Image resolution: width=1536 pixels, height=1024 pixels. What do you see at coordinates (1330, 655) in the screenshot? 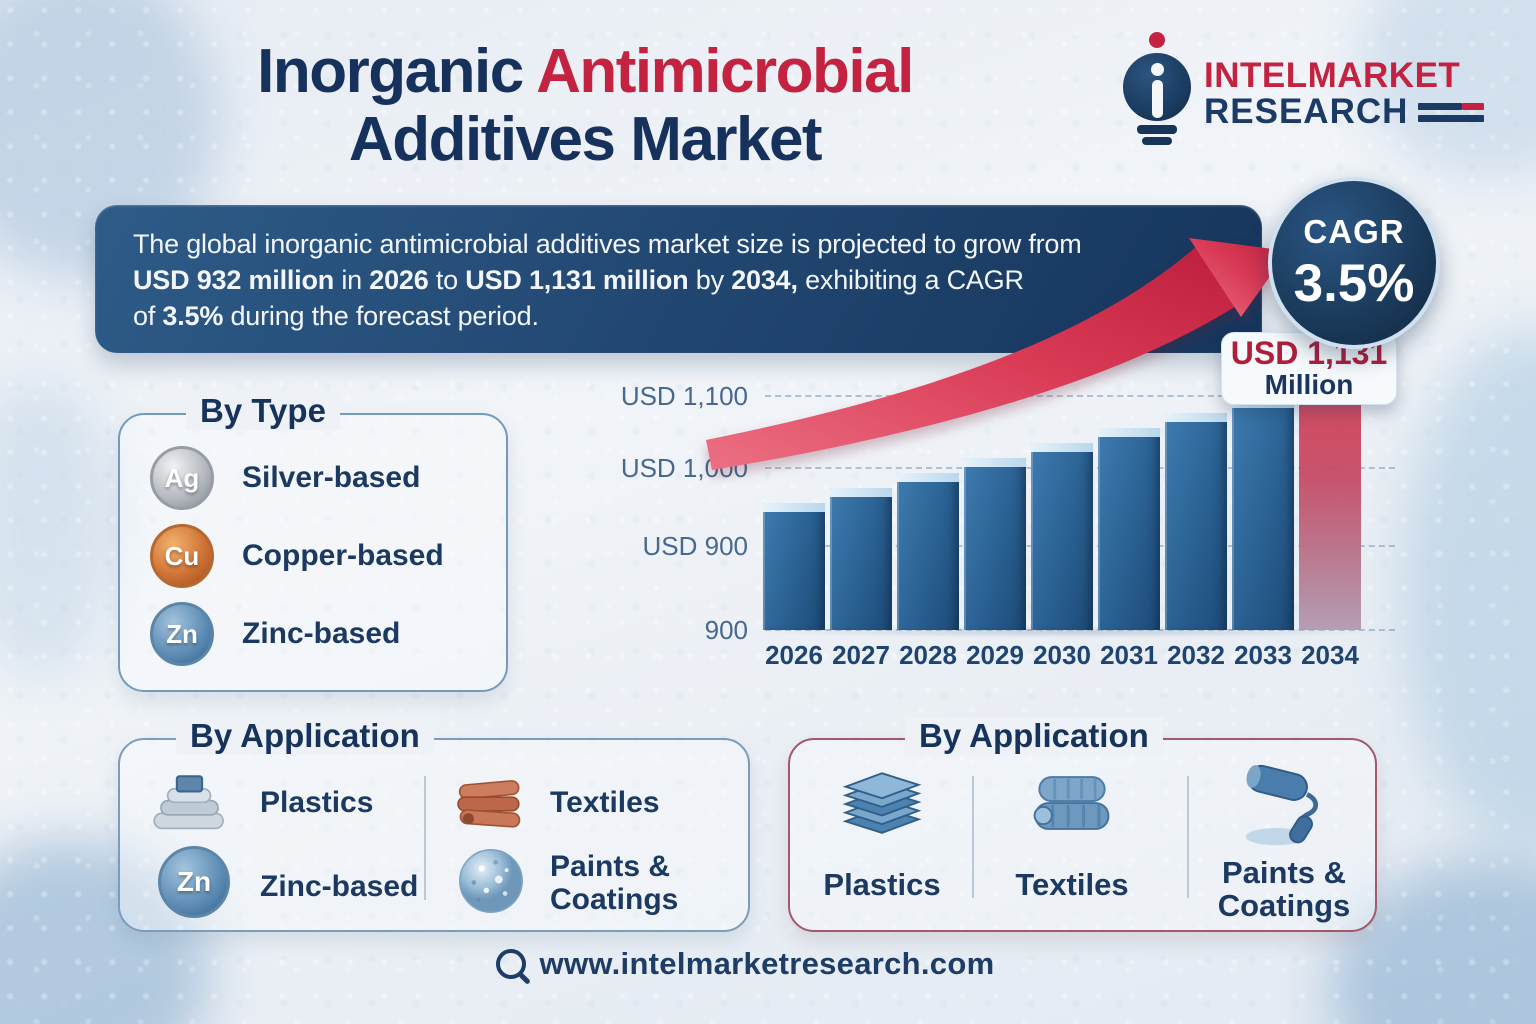
I see `x-axis-label: 2034` at bounding box center [1330, 655].